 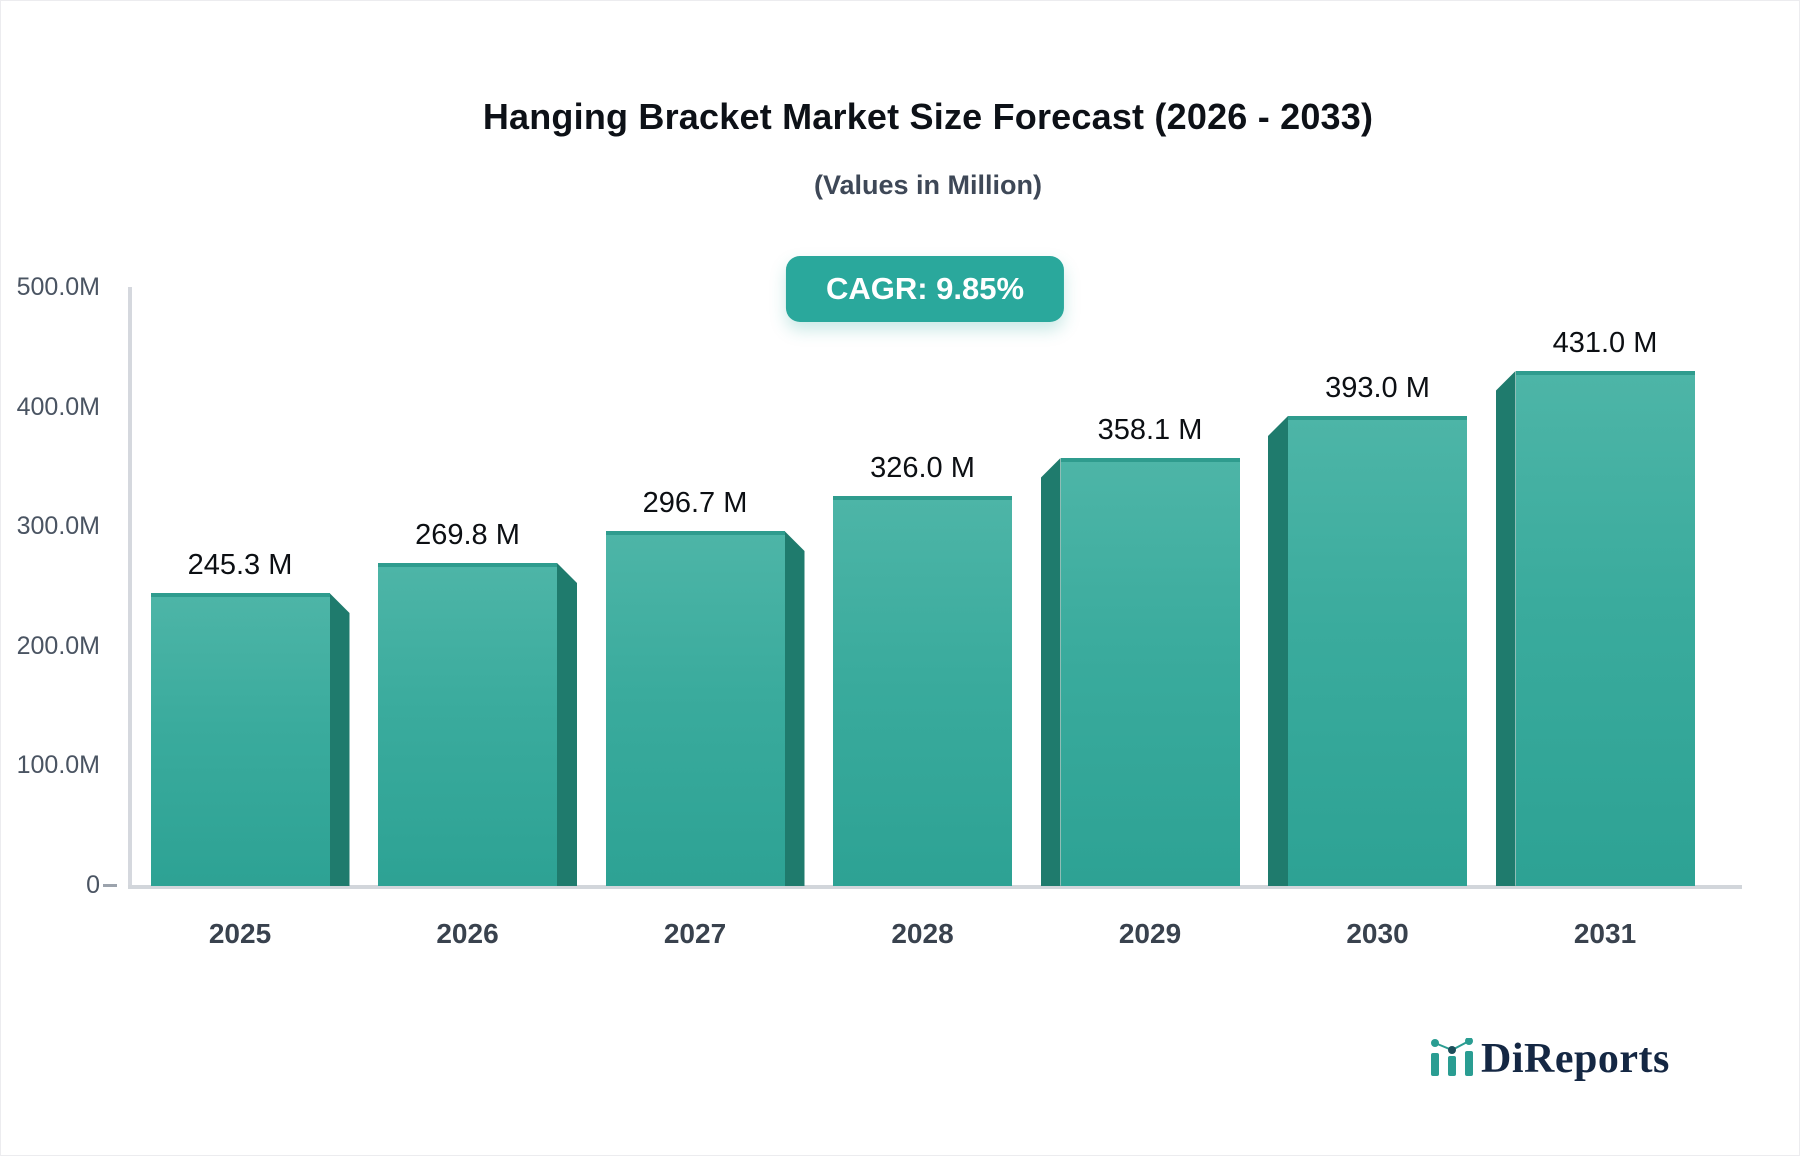 What do you see at coordinates (58, 765) in the screenshot?
I see `y-tick-label: 100.0M` at bounding box center [58, 765].